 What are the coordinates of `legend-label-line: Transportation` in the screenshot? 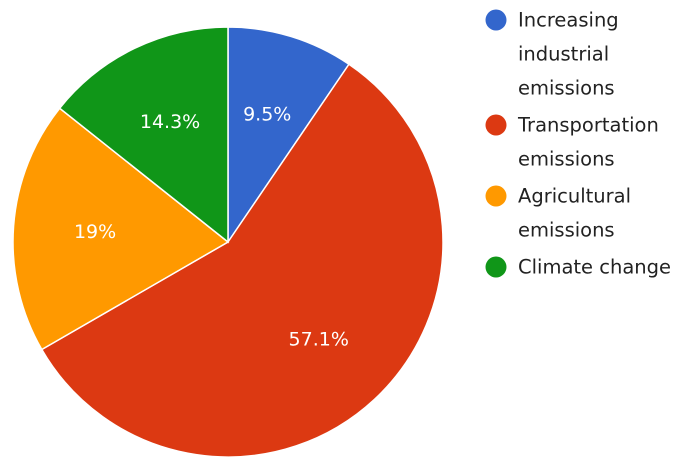 It's located at (588, 125).